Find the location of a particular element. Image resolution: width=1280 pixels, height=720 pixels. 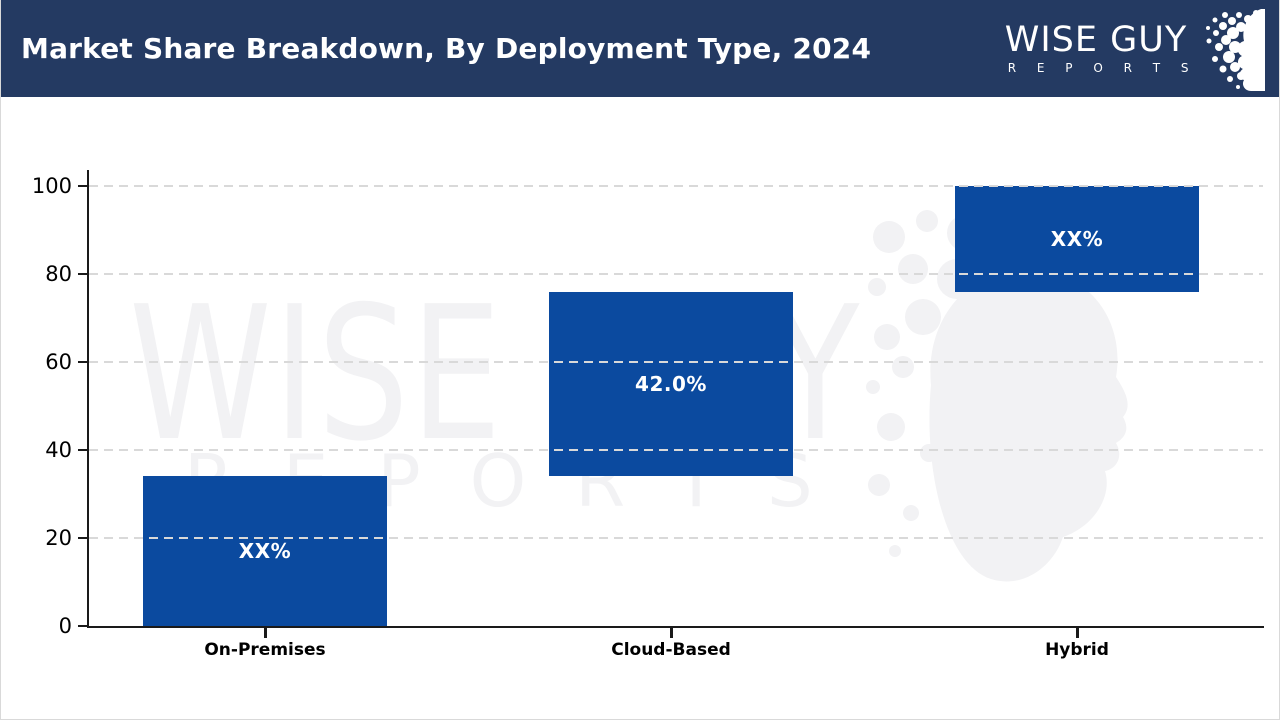

logo-wordmark: WISE GUY R E P O R T S is located at coordinates (1100, 47).